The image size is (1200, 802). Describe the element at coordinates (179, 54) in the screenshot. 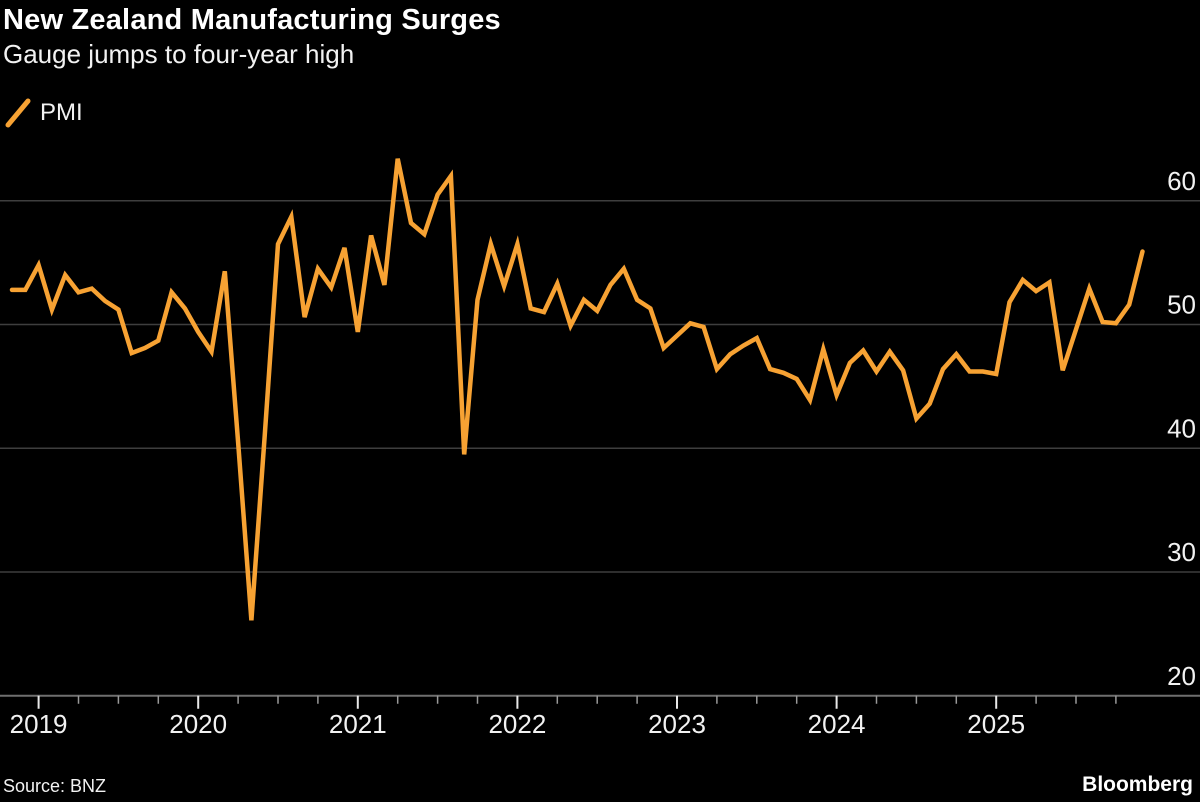

I see `chart-subtitle: Gauge jumps to four-year high` at that location.